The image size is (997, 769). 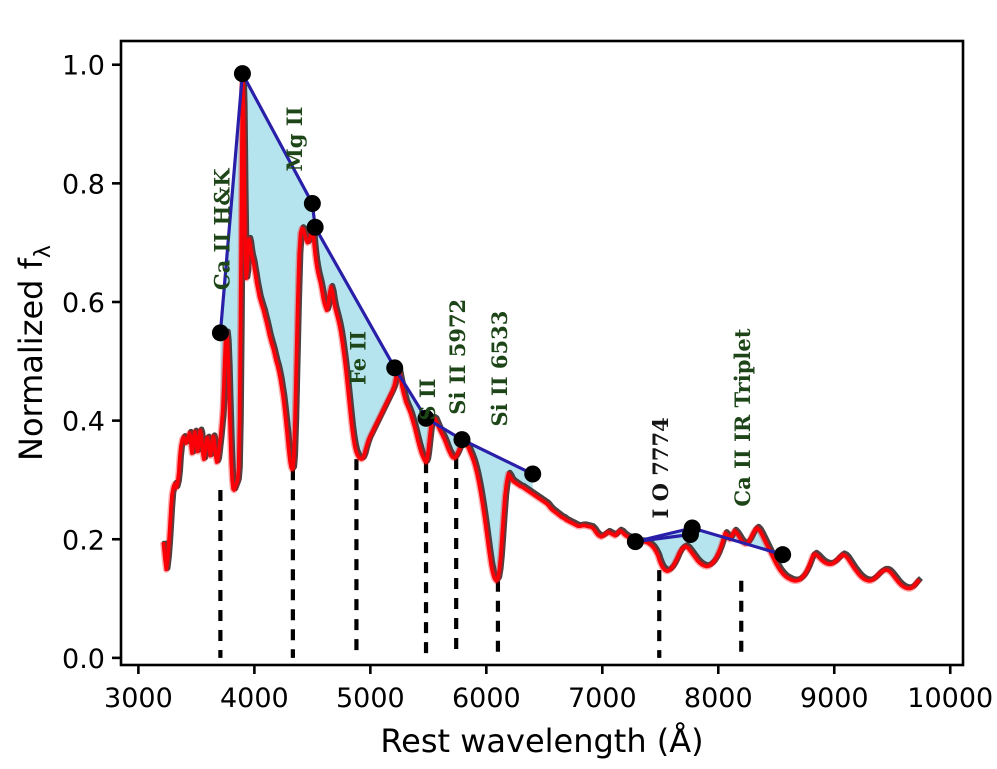 What do you see at coordinates (43, 251) in the screenshot?
I see `y-axis-title-subscript: λ` at bounding box center [43, 251].